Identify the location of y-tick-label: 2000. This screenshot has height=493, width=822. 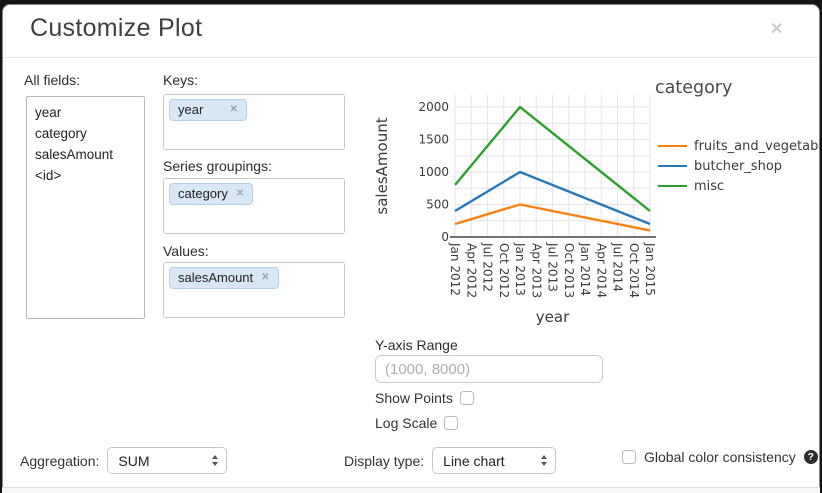
(433, 107).